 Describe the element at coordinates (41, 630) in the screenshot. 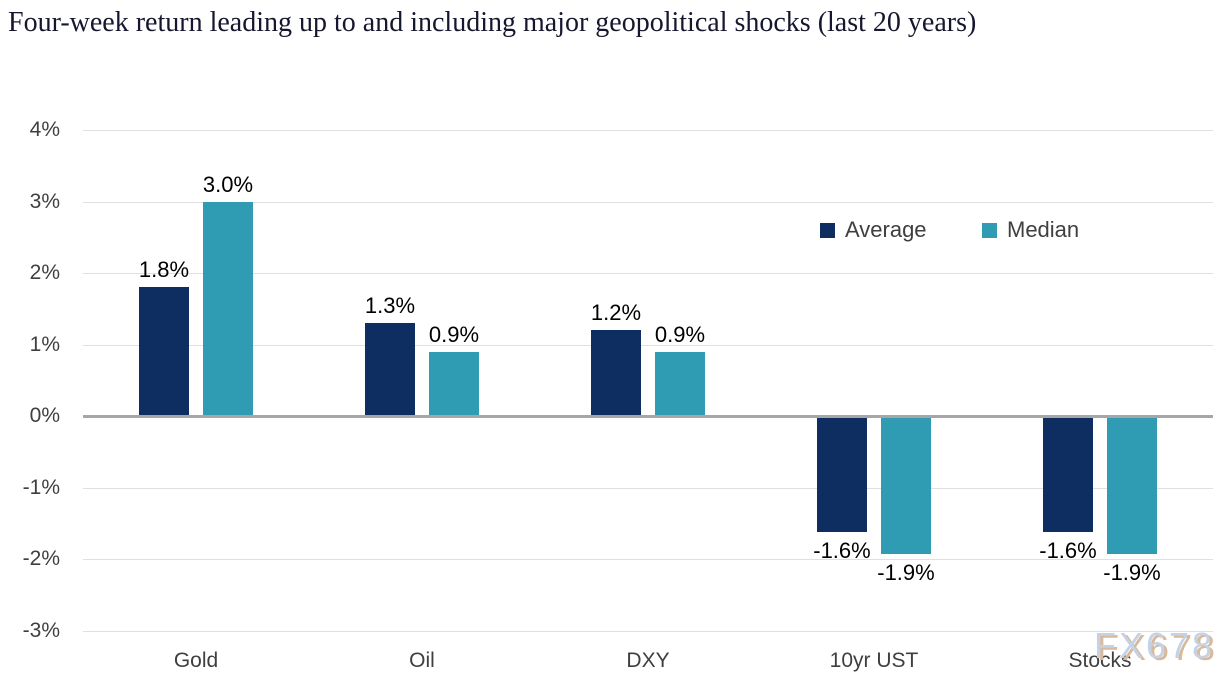

I see `y-axis-tick-label: -3%` at that location.